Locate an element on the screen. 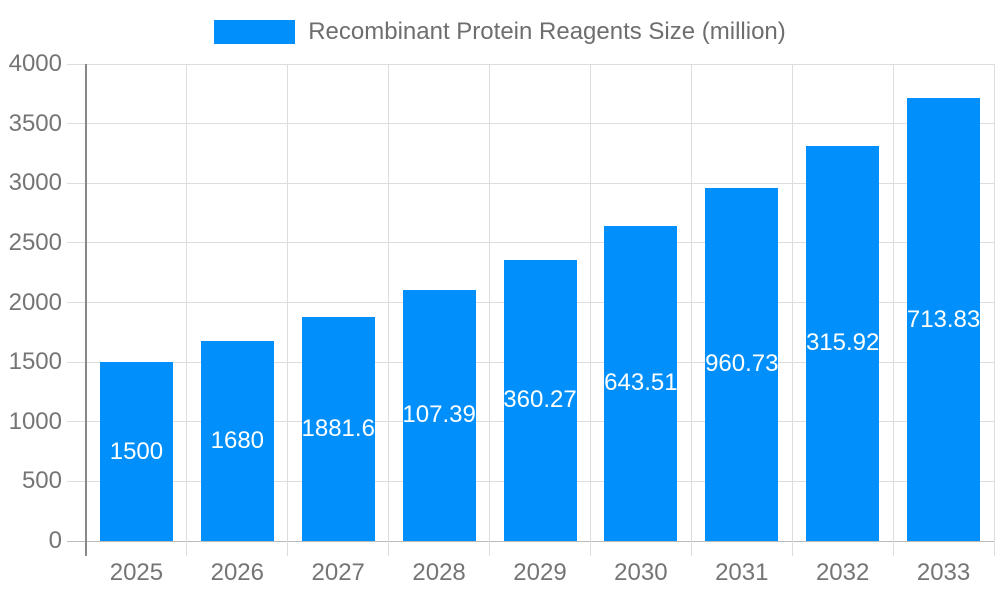 Image resolution: width=1000 pixels, height=600 pixels. bar-value-label: 1881.6 is located at coordinates (338, 428).